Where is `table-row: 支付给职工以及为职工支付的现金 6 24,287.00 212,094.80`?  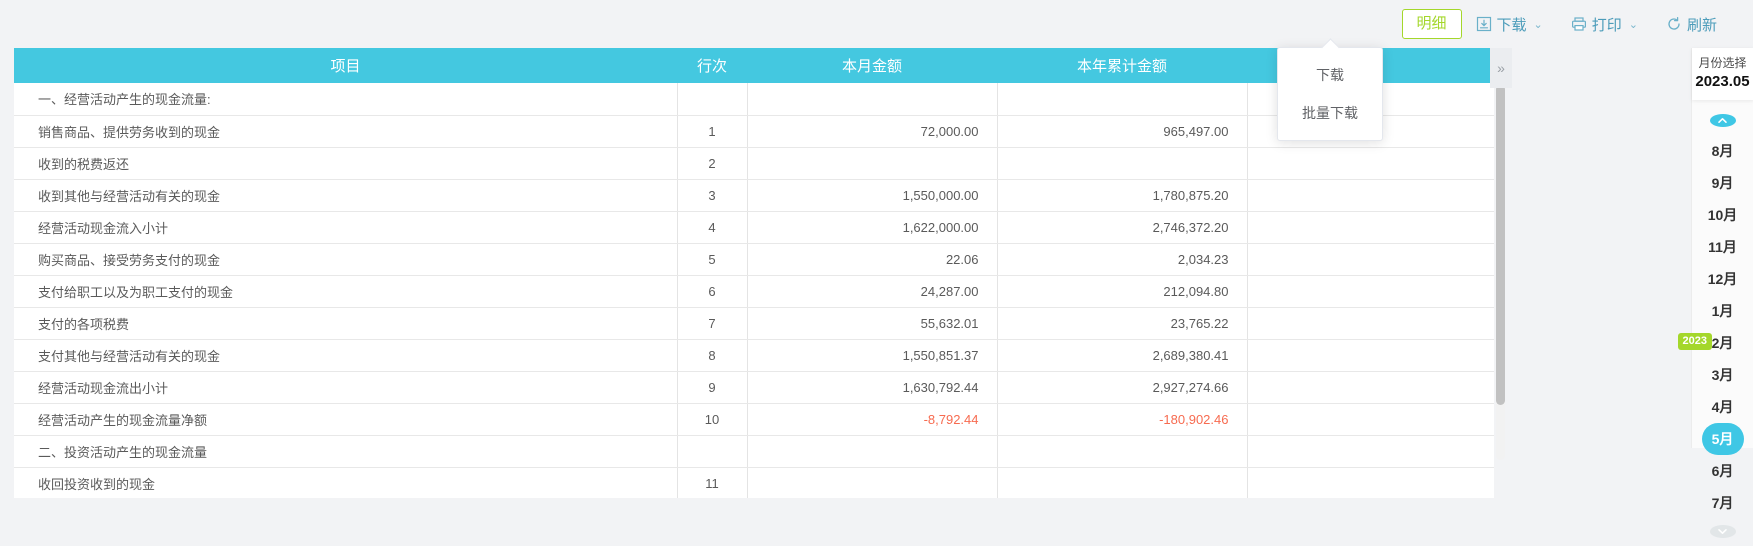 table-row: 支付给职工以及为职工支付的现金 6 24,287.00 212,094.80 is located at coordinates (754, 291).